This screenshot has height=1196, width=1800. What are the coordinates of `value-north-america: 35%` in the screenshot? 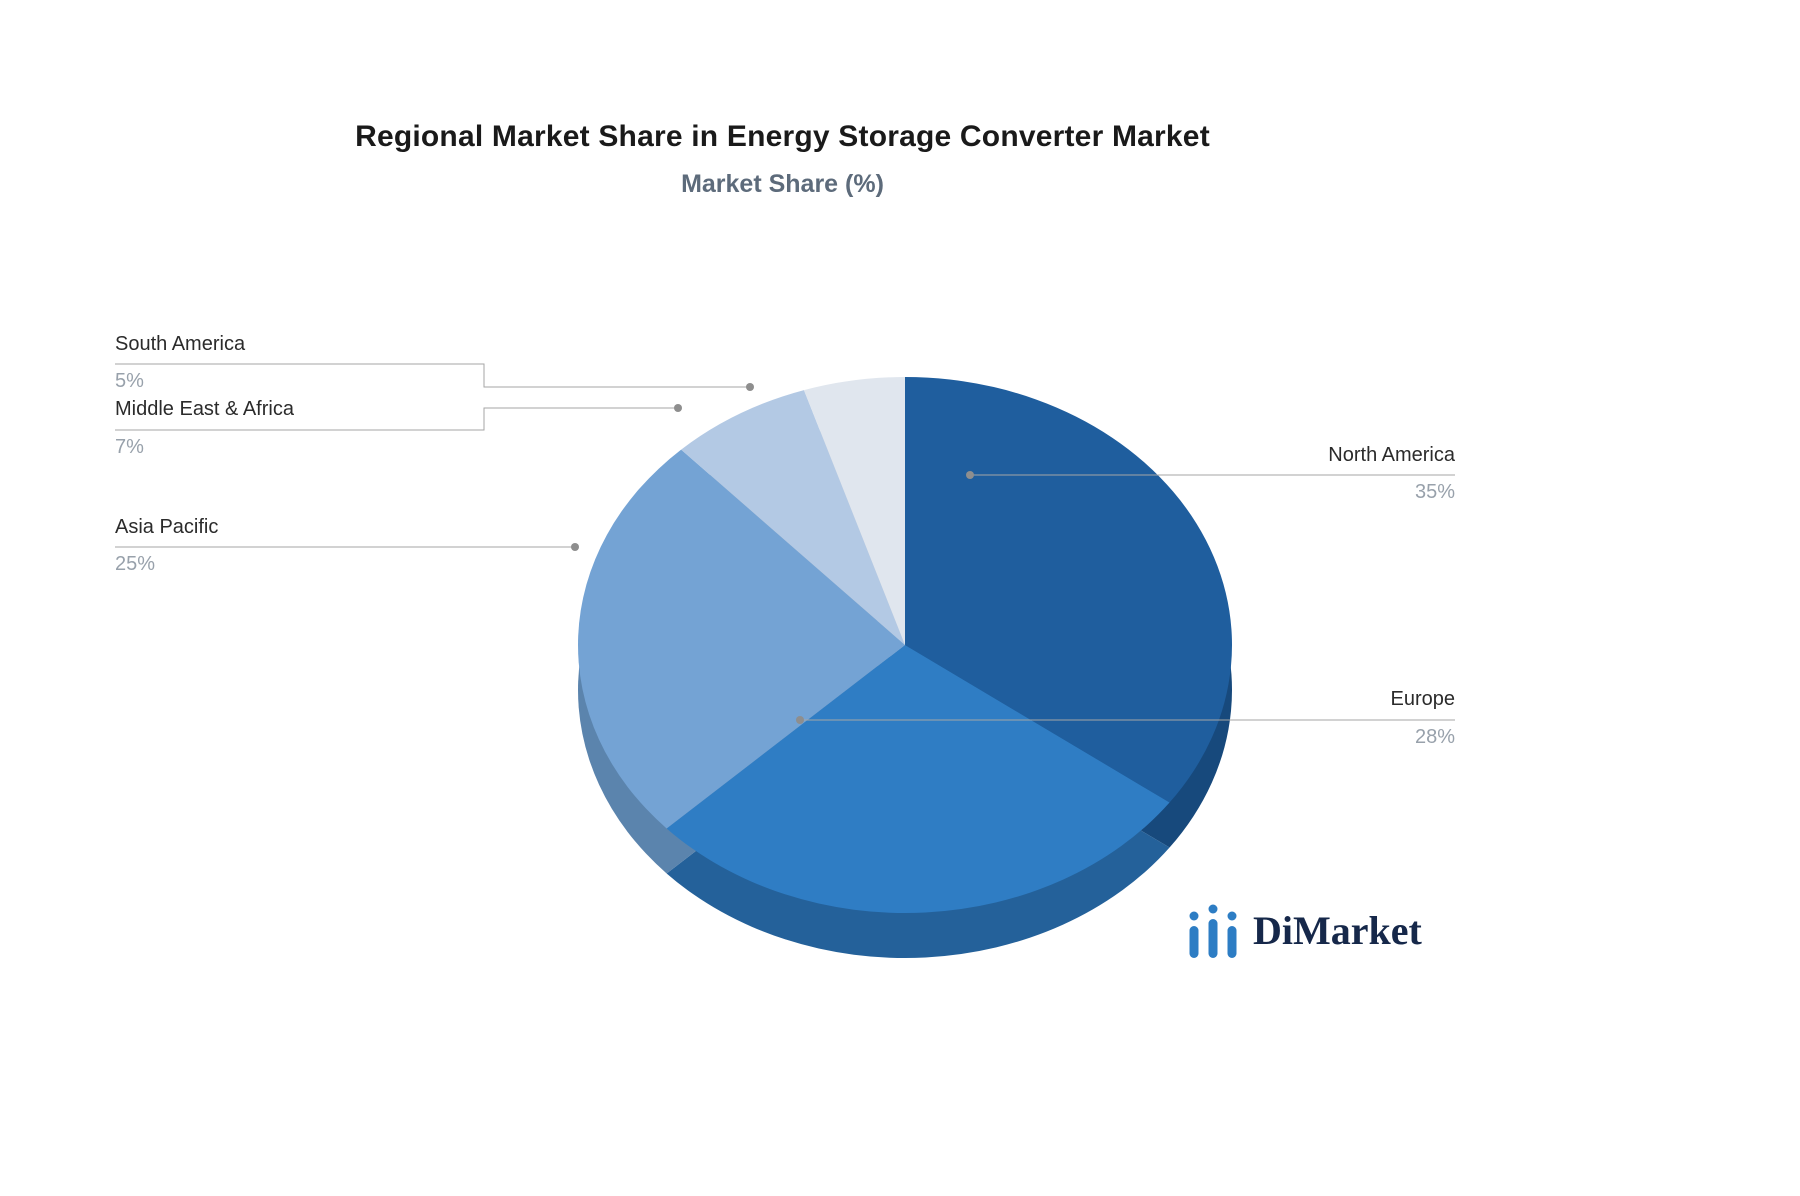 It's located at (1434, 492).